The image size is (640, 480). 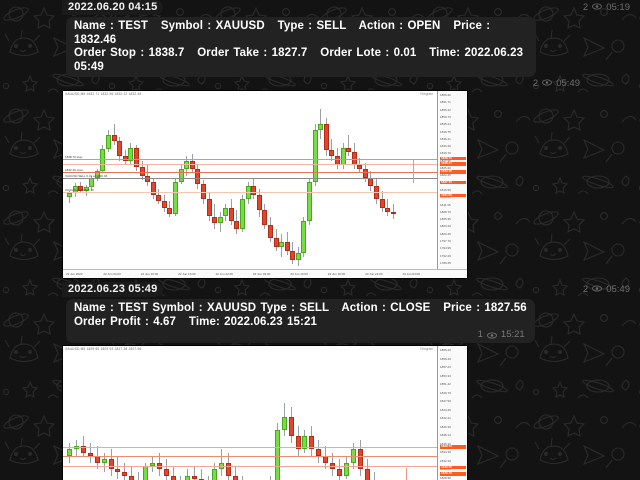 What do you see at coordinates (445, 248) in the screenshot?
I see `price-tick: 1794.95` at bounding box center [445, 248].